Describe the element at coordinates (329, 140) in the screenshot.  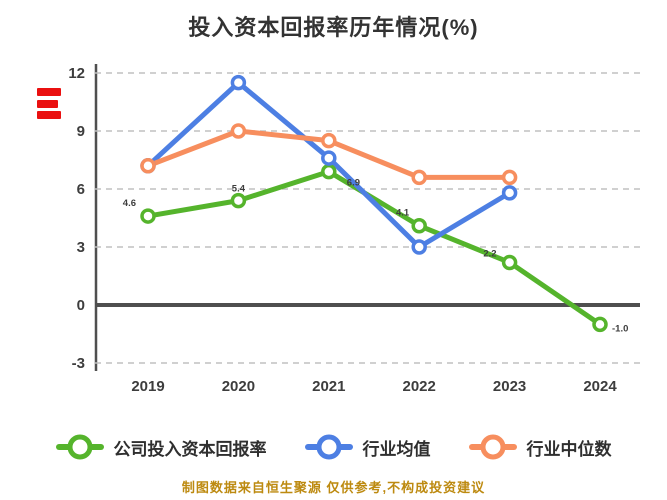
I see `data-point-industry-median-2021` at that location.